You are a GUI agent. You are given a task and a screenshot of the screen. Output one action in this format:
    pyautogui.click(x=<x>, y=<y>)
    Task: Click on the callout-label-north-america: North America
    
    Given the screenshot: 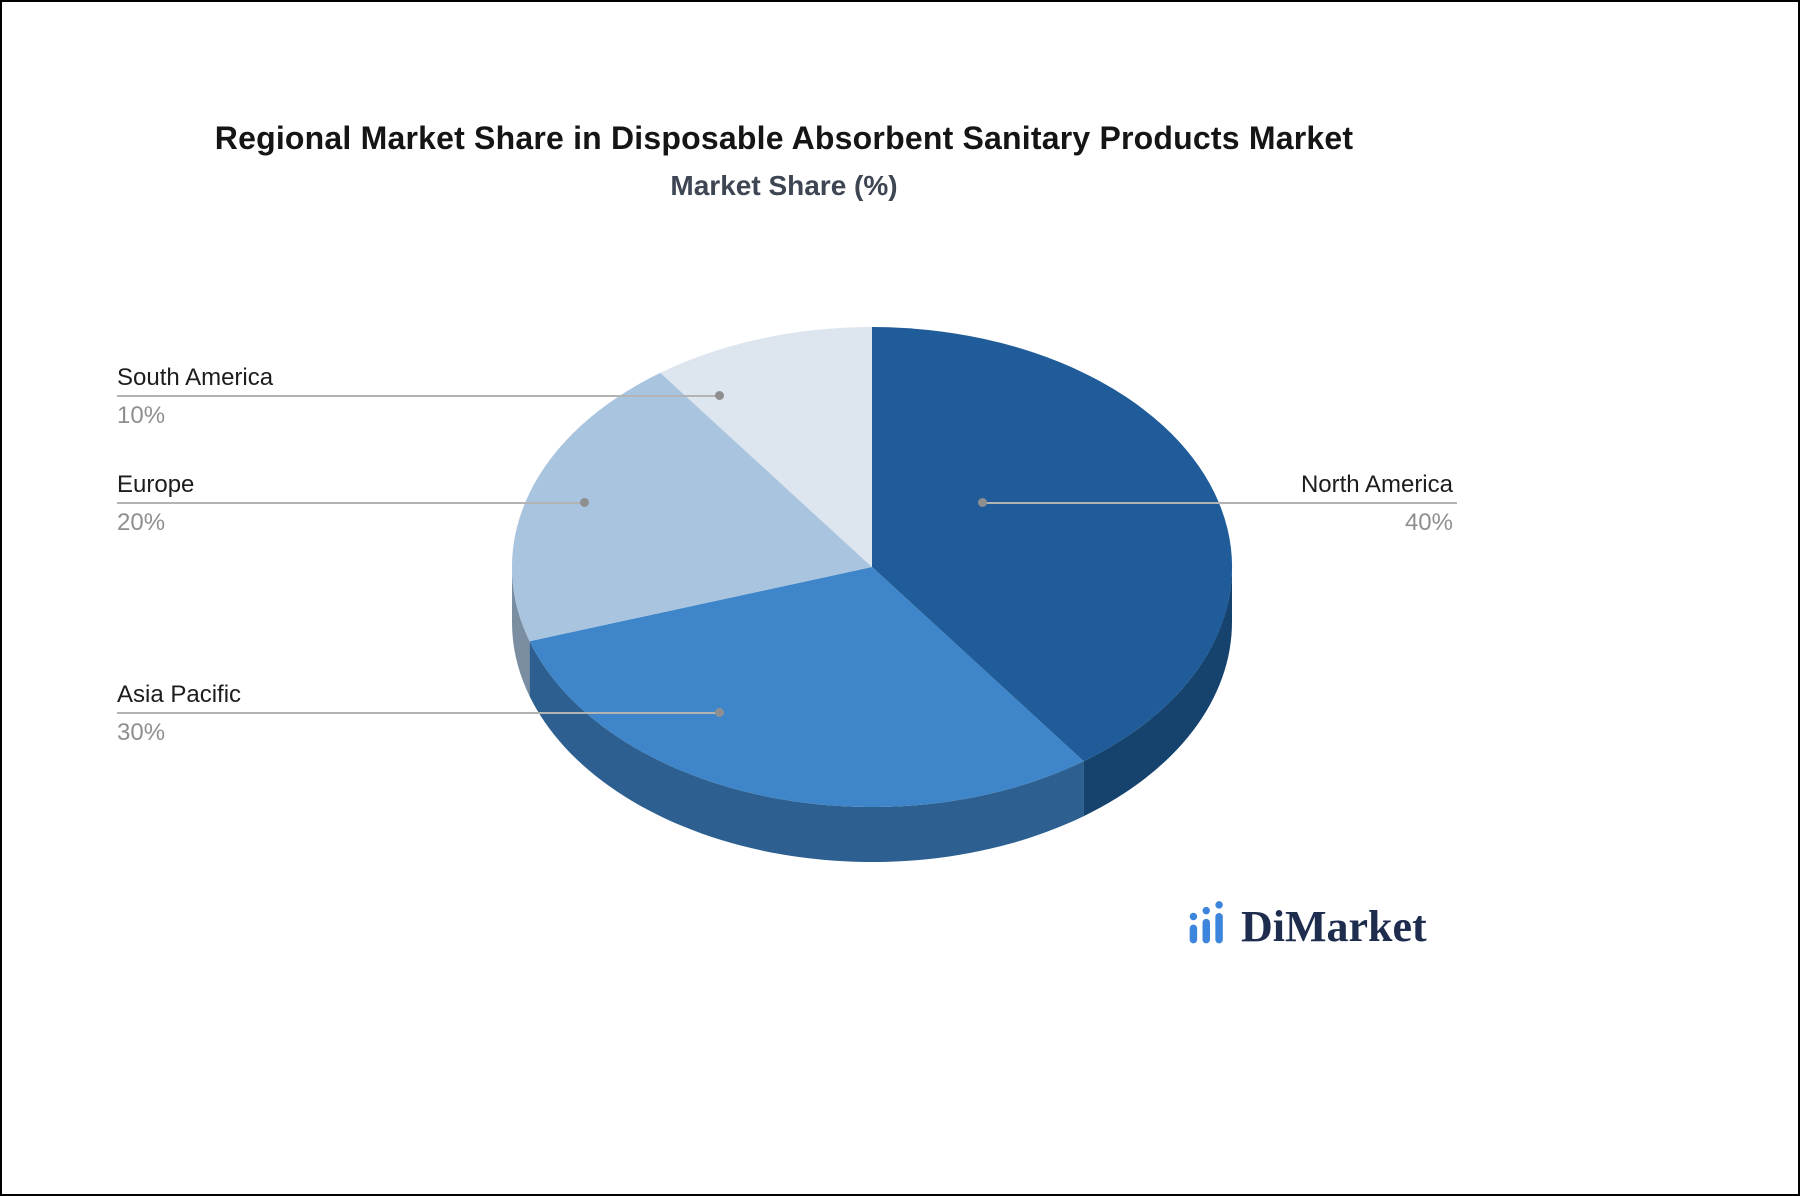 What is the action you would take?
    pyautogui.click(x=1376, y=484)
    